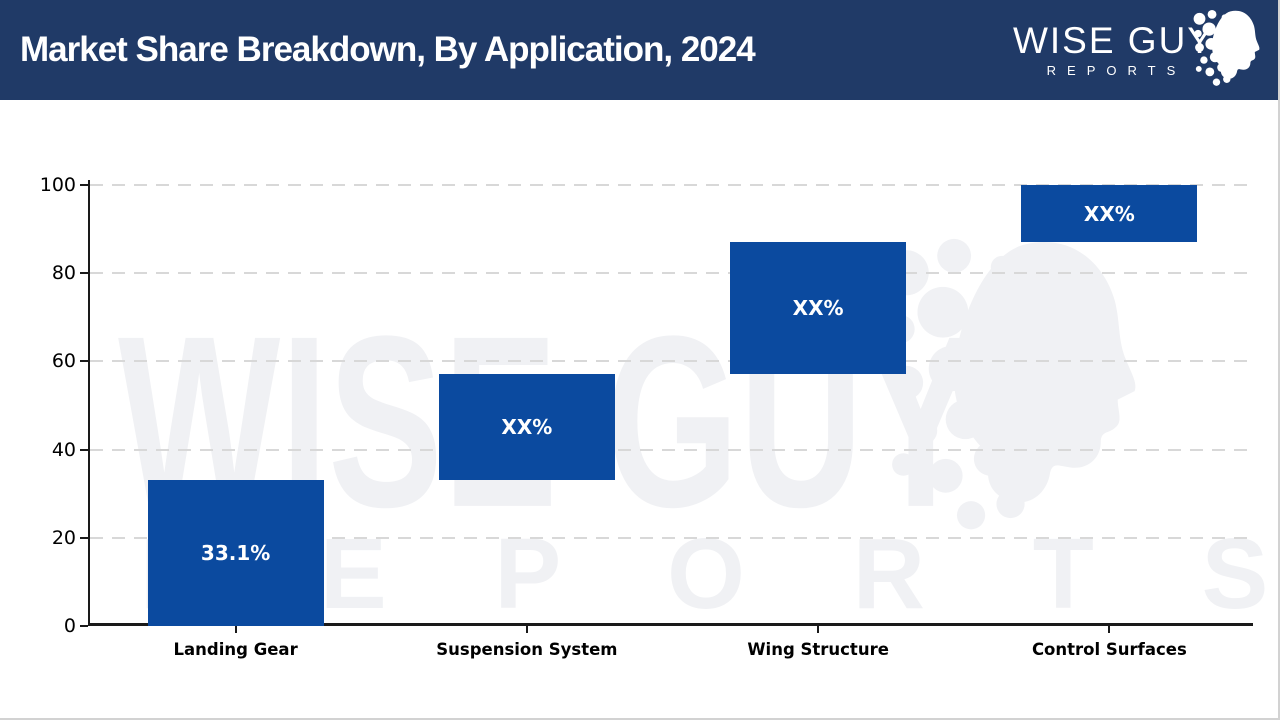 The image size is (1280, 720). What do you see at coordinates (1109, 649) in the screenshot?
I see `x-axis-category-label: Control Surfaces` at bounding box center [1109, 649].